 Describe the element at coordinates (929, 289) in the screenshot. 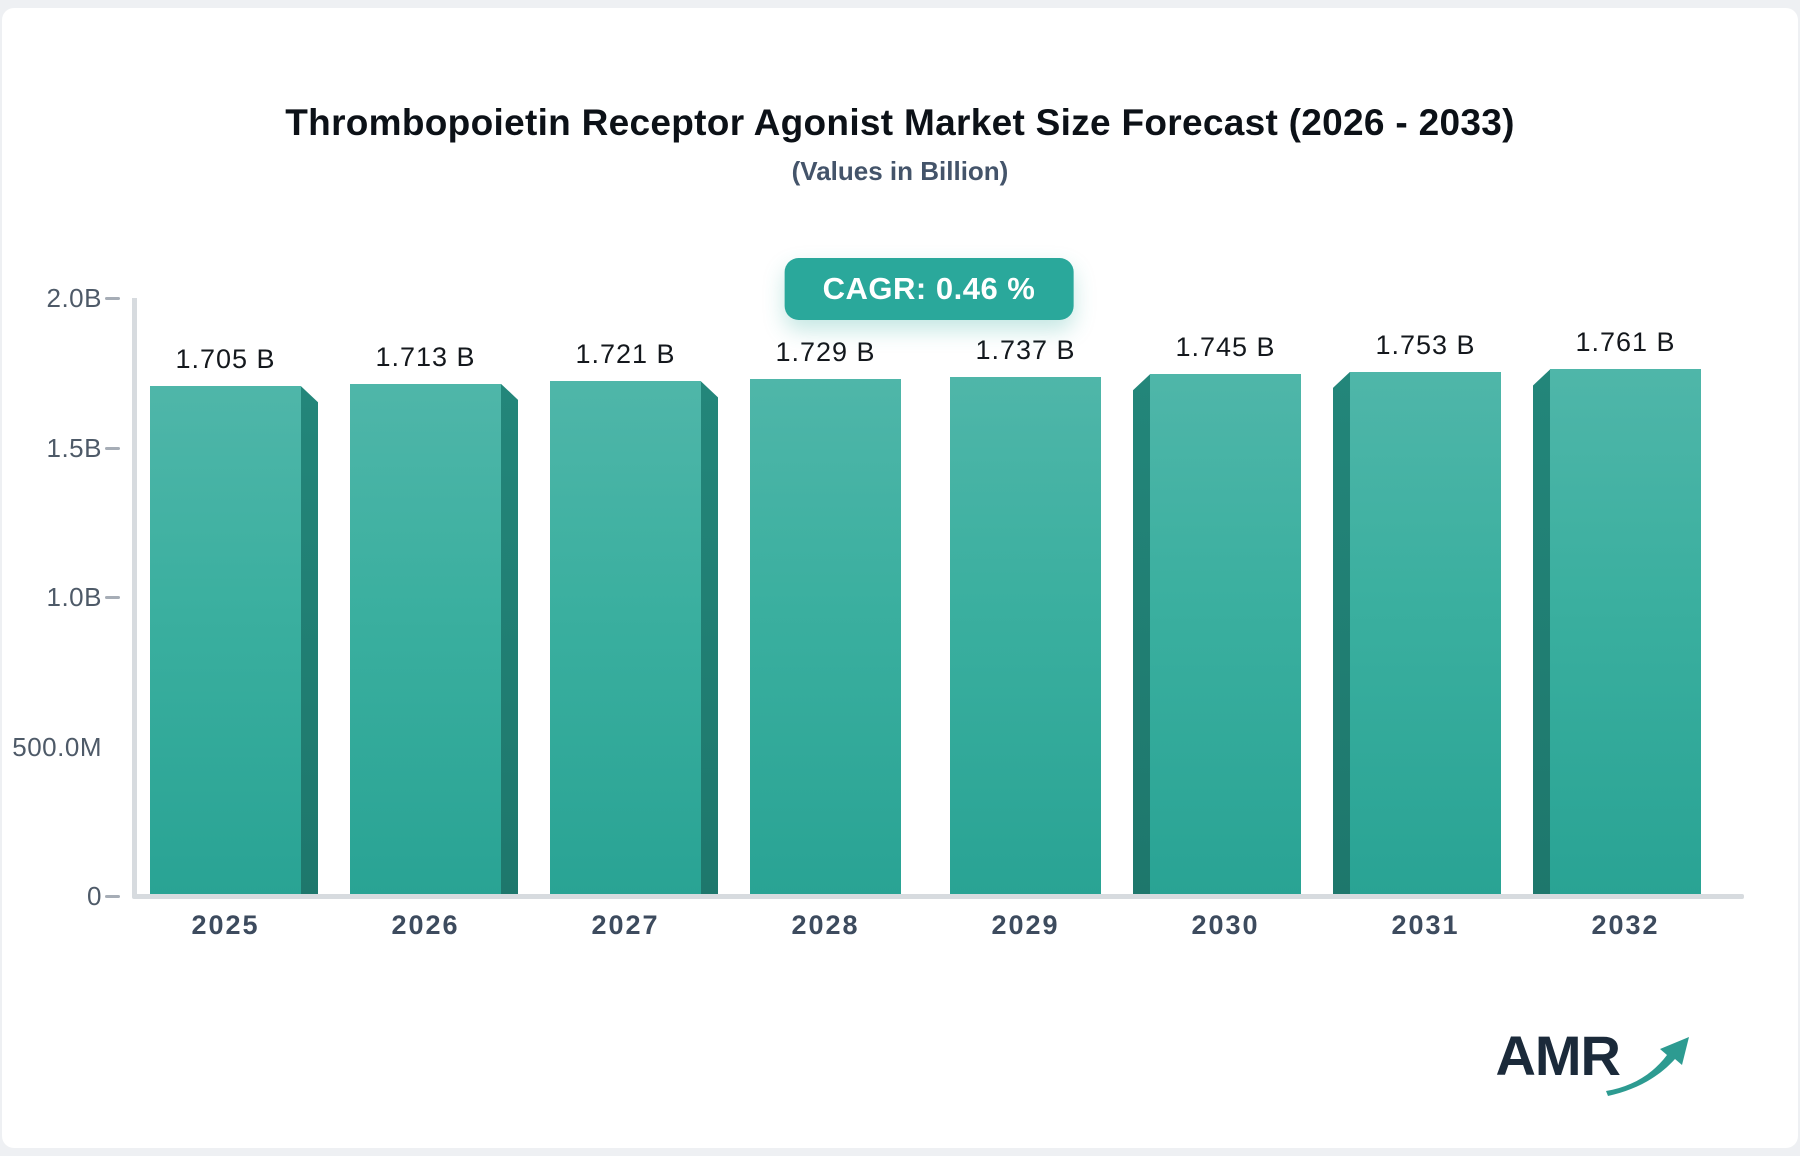

I see `cagr-badge: CAGR: 0.46 %` at that location.